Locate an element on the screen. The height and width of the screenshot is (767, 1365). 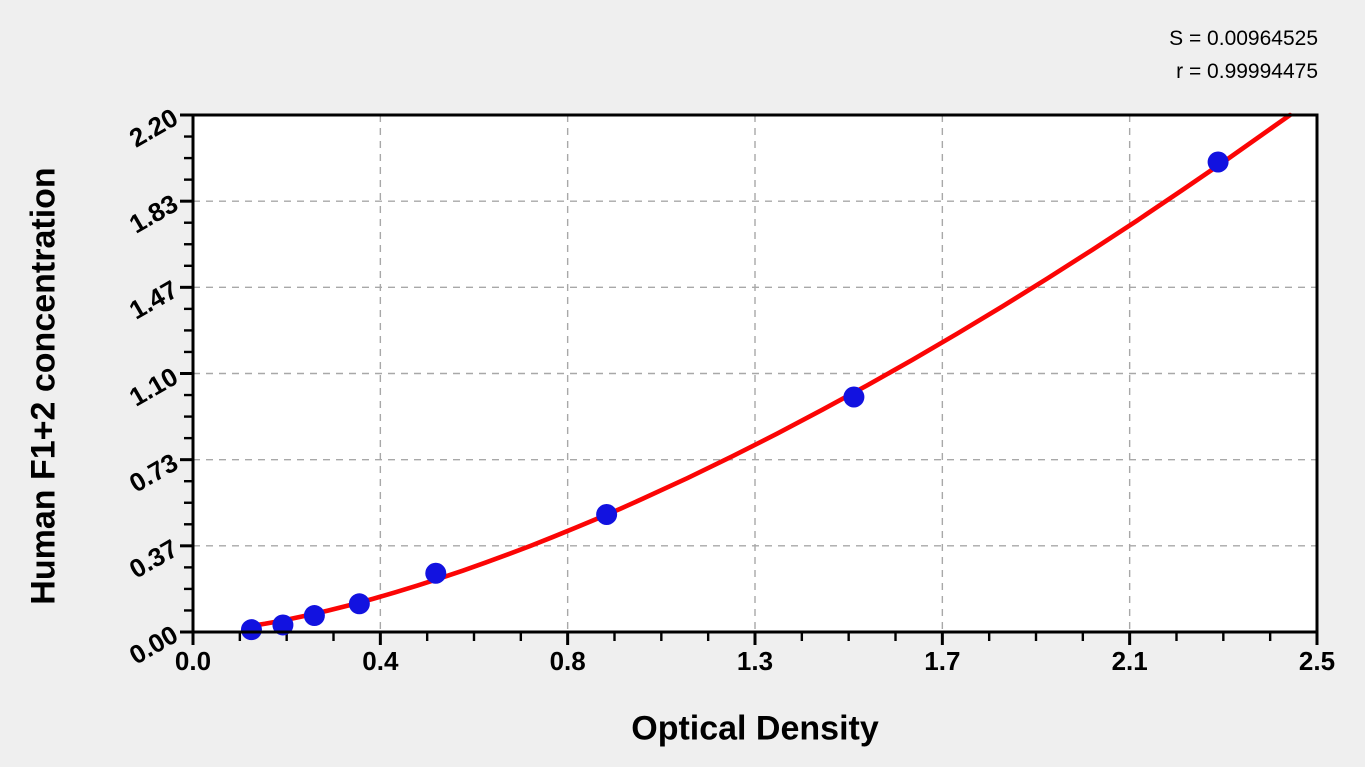
stat-s-value: S = 0.00964525 is located at coordinates (1243, 38).